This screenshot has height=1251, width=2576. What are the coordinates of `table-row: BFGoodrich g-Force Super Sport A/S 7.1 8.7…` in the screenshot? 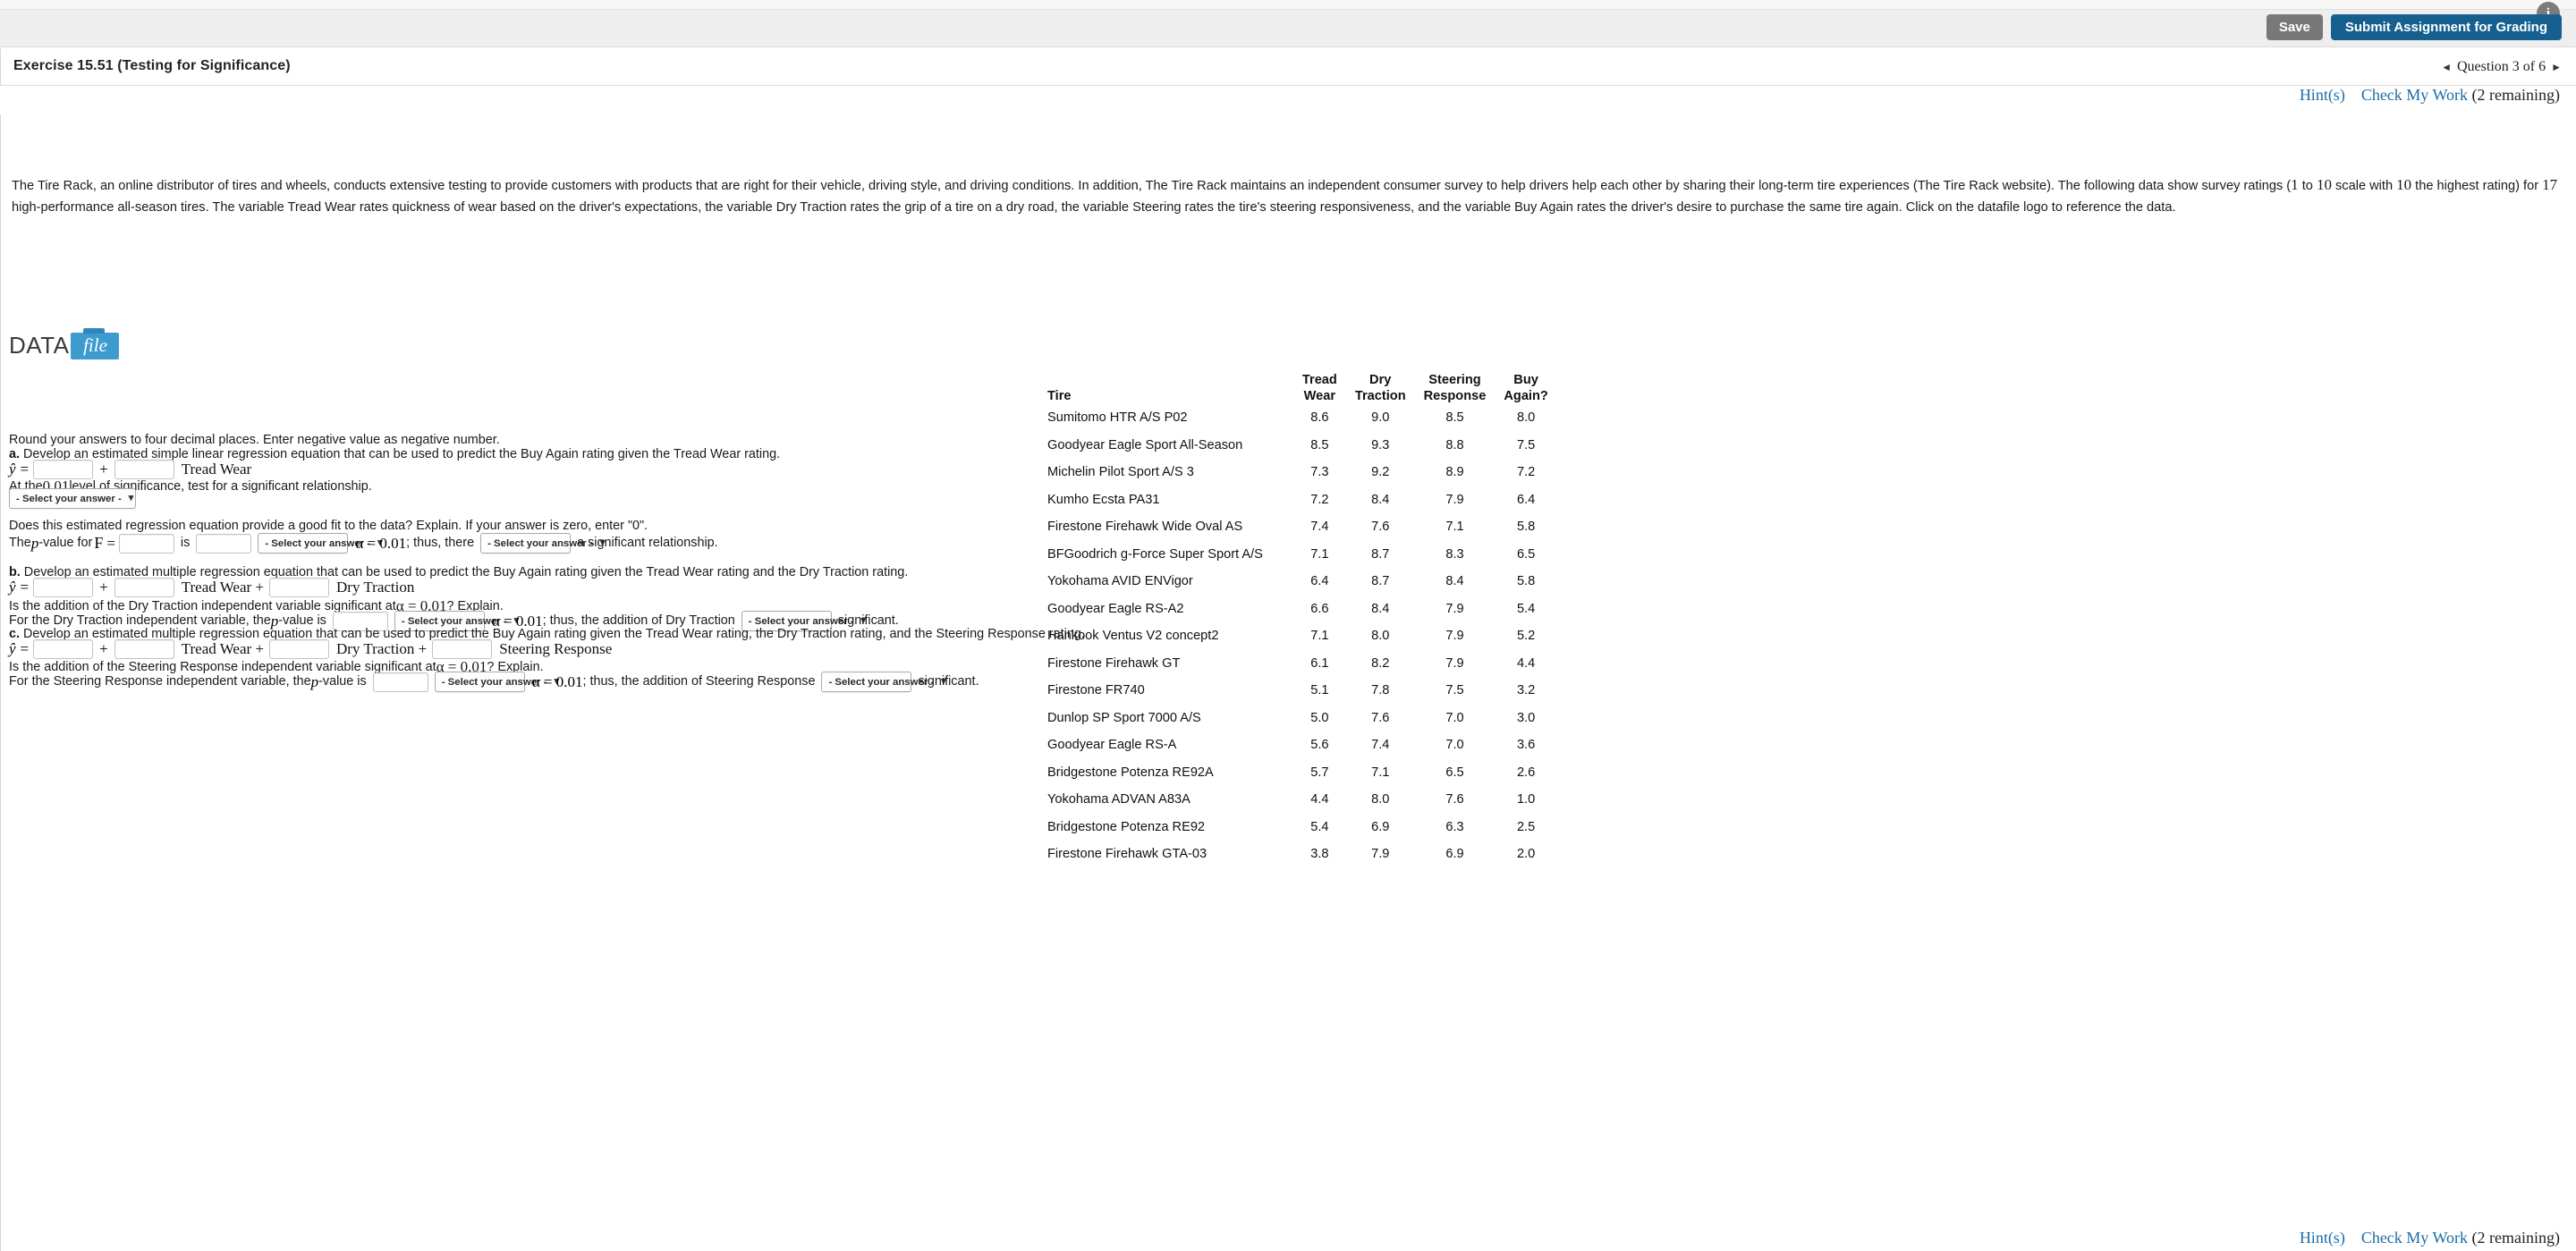 It's located at (1302, 555).